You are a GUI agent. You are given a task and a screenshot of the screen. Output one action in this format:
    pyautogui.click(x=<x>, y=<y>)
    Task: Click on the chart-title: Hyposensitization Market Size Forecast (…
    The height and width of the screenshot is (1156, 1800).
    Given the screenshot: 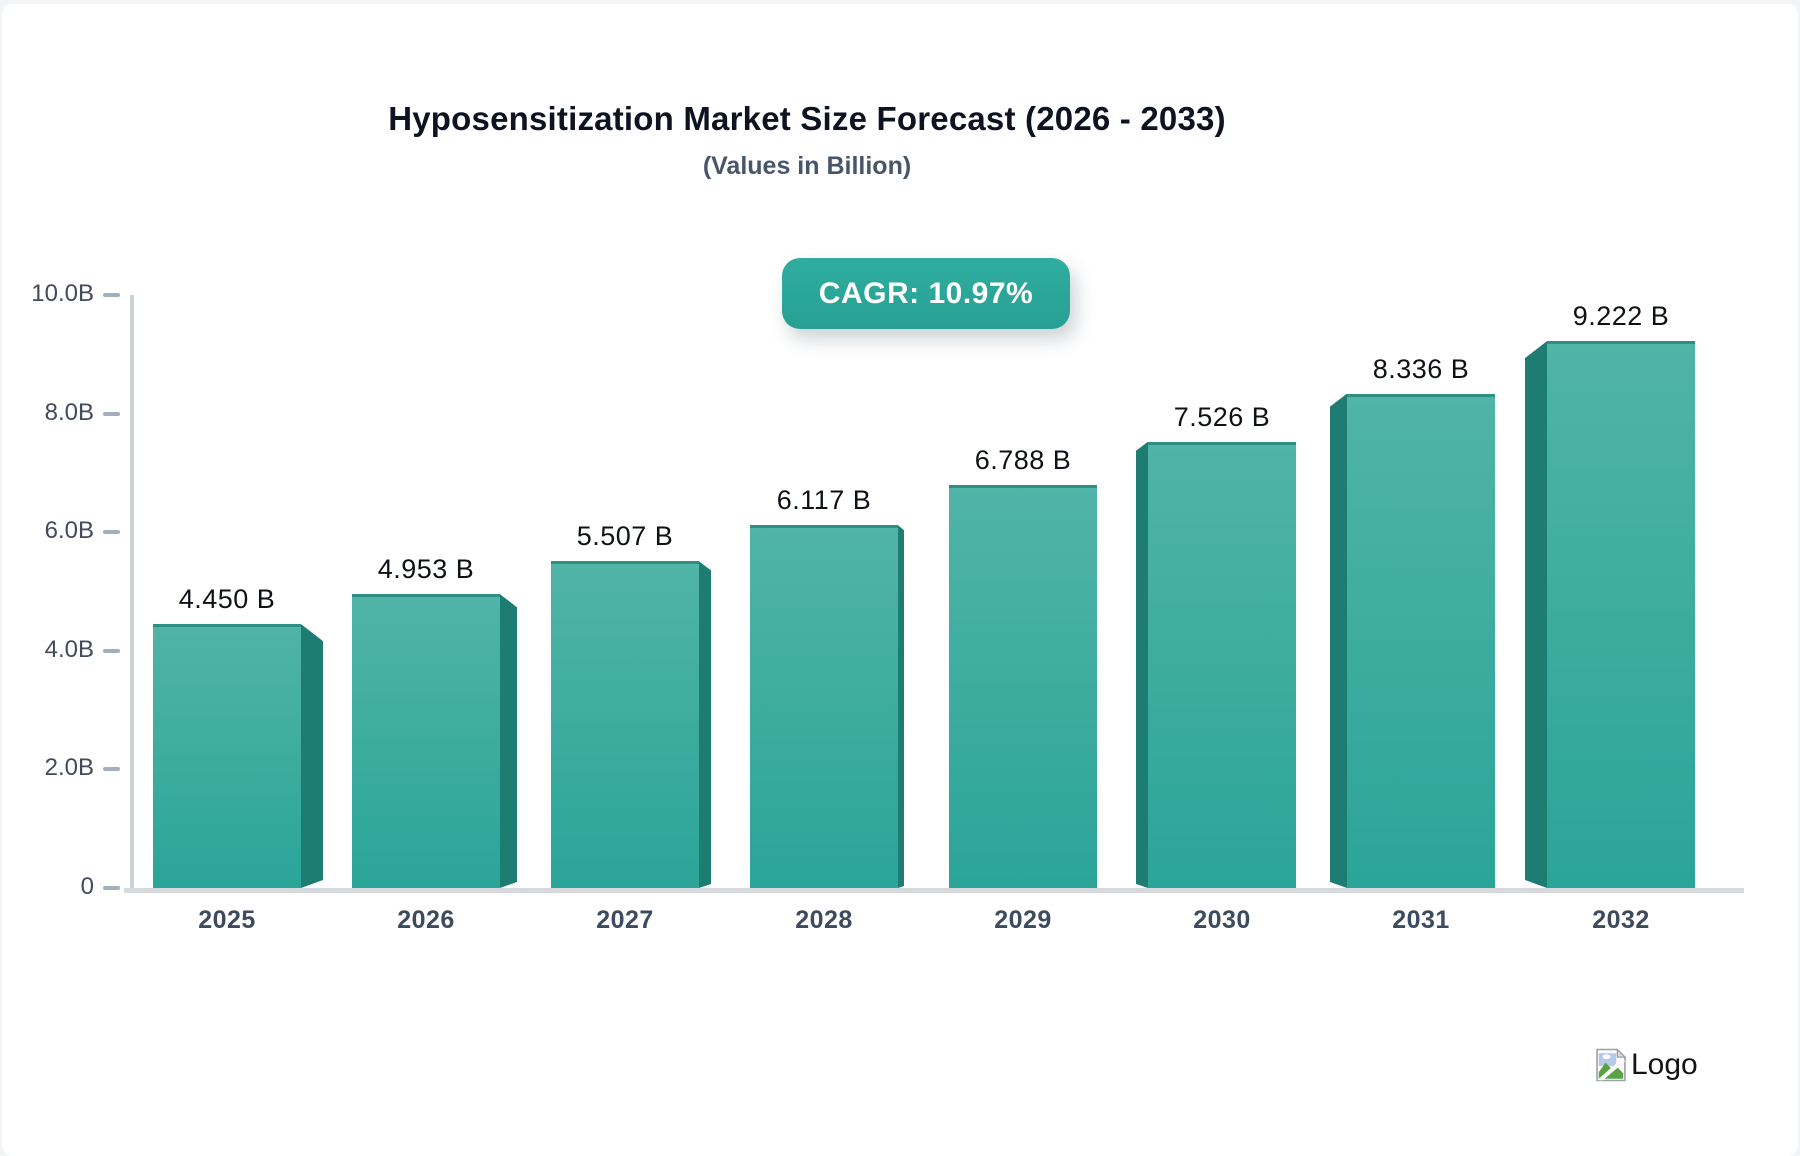 What is the action you would take?
    pyautogui.click(x=807, y=118)
    